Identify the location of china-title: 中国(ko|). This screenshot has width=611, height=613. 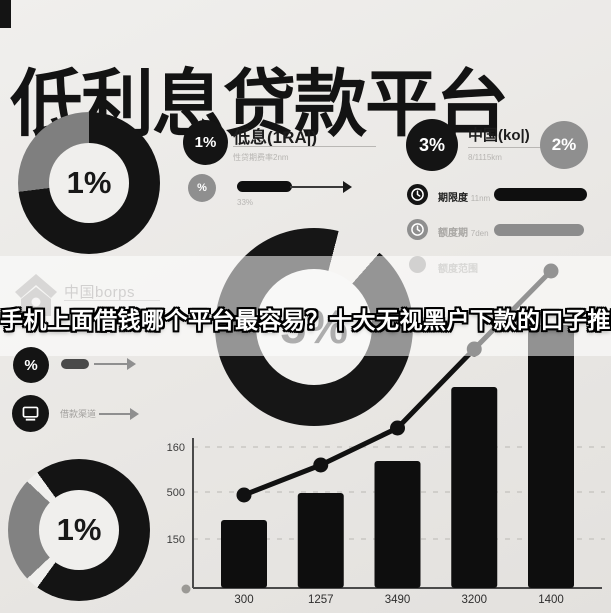
(499, 135).